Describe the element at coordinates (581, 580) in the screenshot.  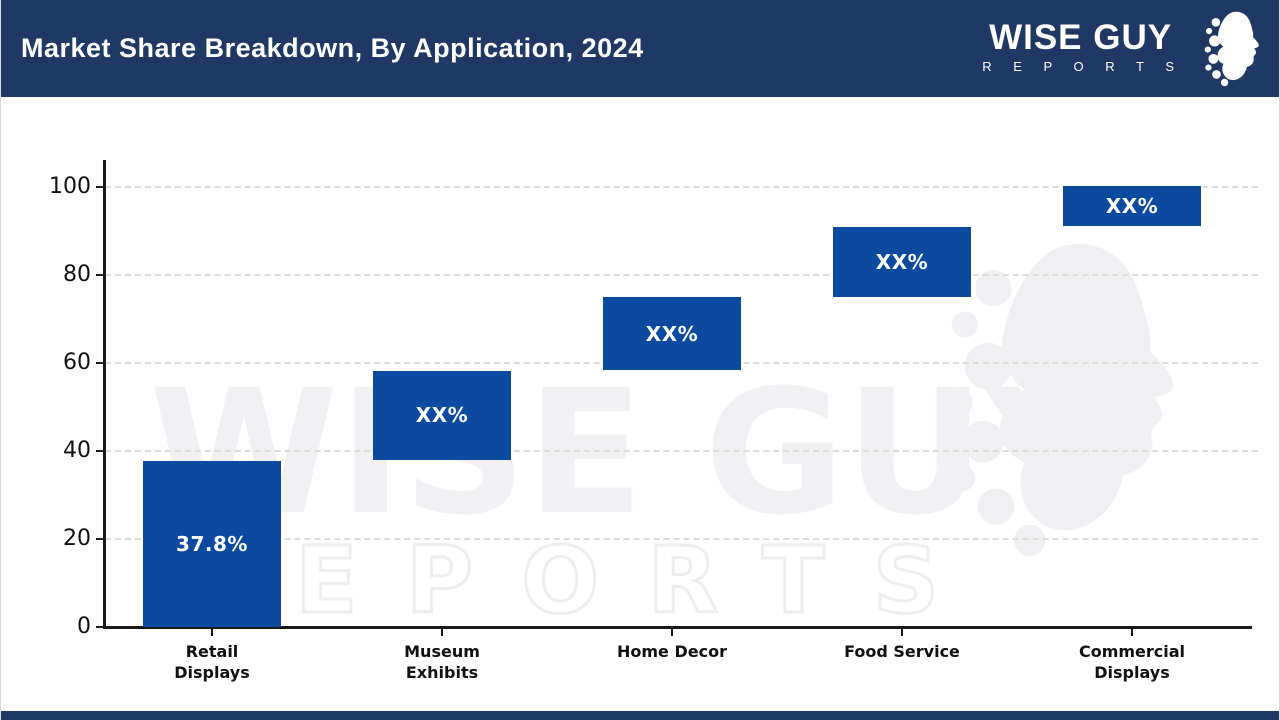
I see `watermark-subtitle: REPORTS` at that location.